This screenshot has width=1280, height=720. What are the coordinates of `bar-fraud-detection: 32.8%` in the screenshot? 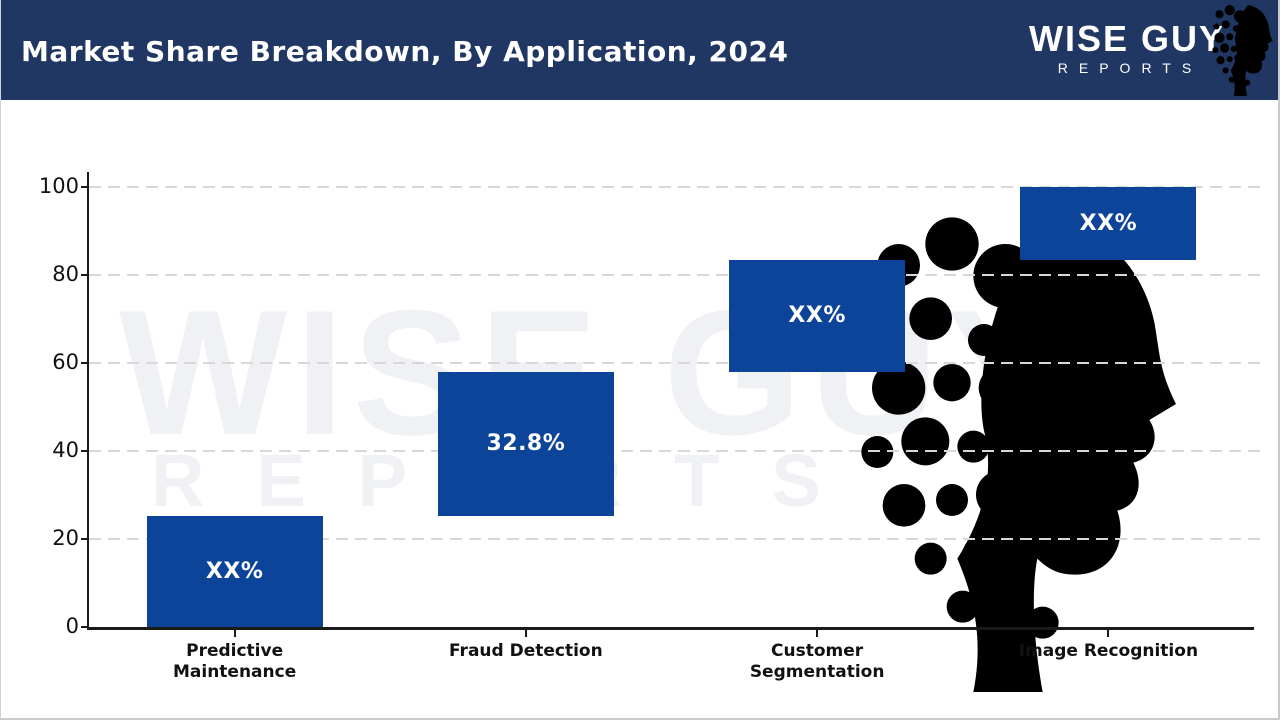 It's located at (525, 444).